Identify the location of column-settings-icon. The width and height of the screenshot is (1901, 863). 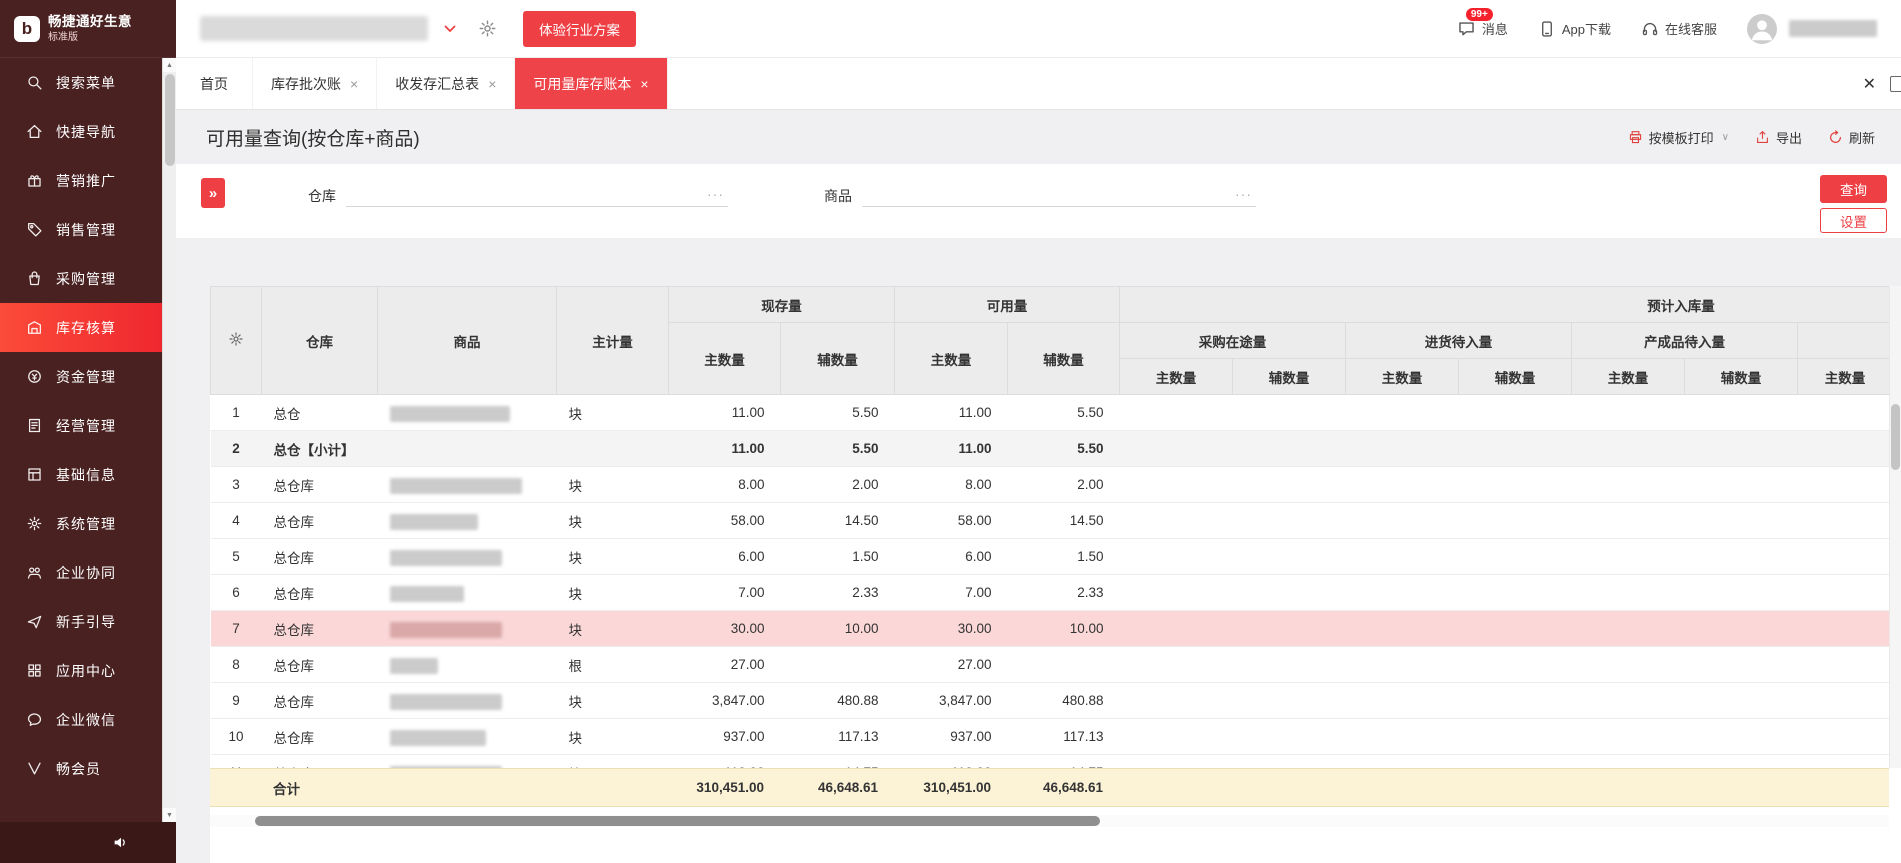
(236, 340).